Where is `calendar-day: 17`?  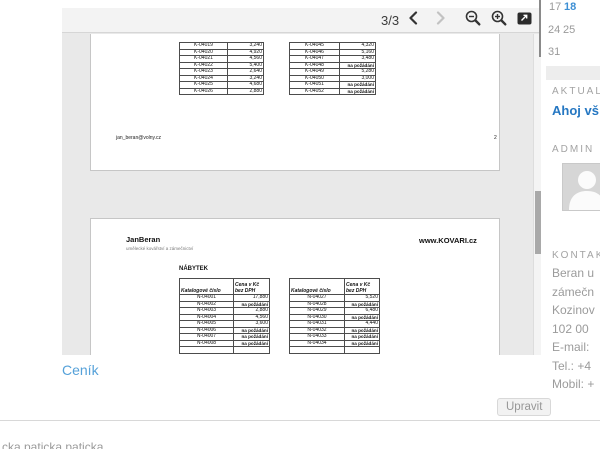
calendar-day: 17 is located at coordinates (555, 7).